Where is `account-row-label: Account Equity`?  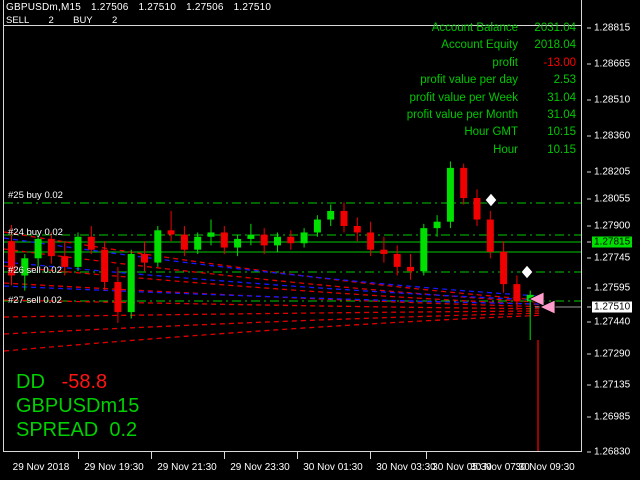
account-row-label: Account Equity is located at coordinates (479, 45).